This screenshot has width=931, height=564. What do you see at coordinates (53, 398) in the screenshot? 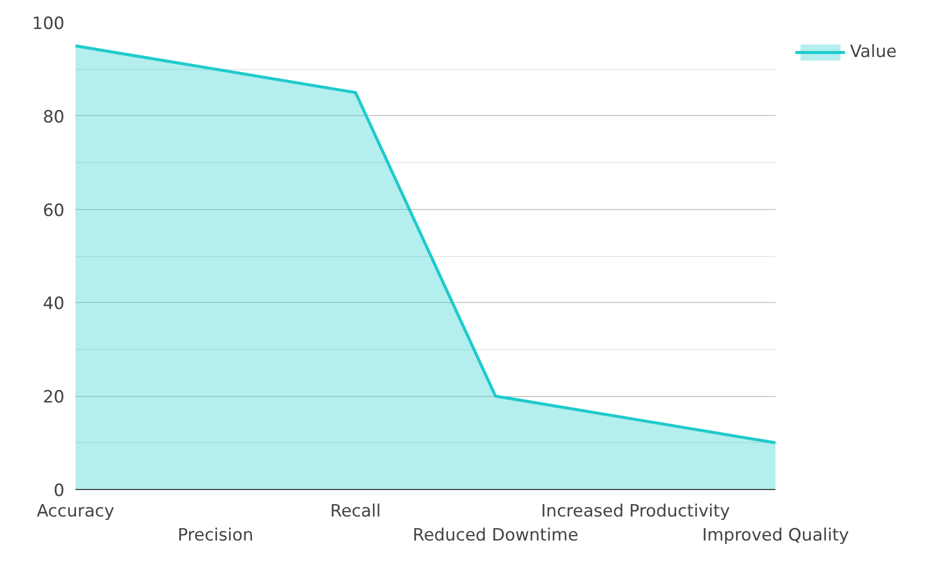
I see `y-tick-label: 20` at bounding box center [53, 398].